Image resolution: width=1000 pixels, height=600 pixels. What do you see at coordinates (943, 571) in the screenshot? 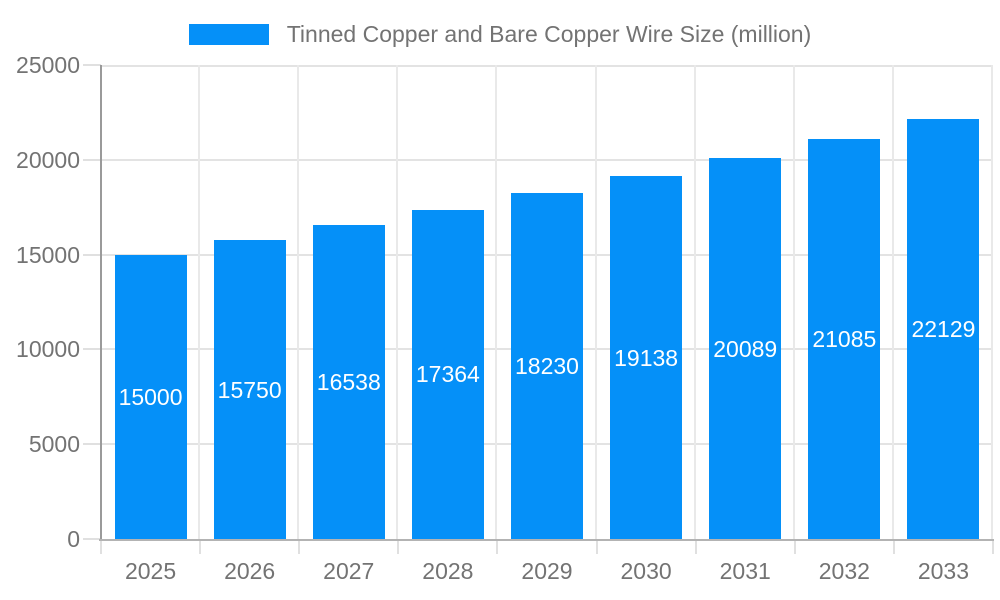
I see `x-tick-label: 2033` at bounding box center [943, 571].